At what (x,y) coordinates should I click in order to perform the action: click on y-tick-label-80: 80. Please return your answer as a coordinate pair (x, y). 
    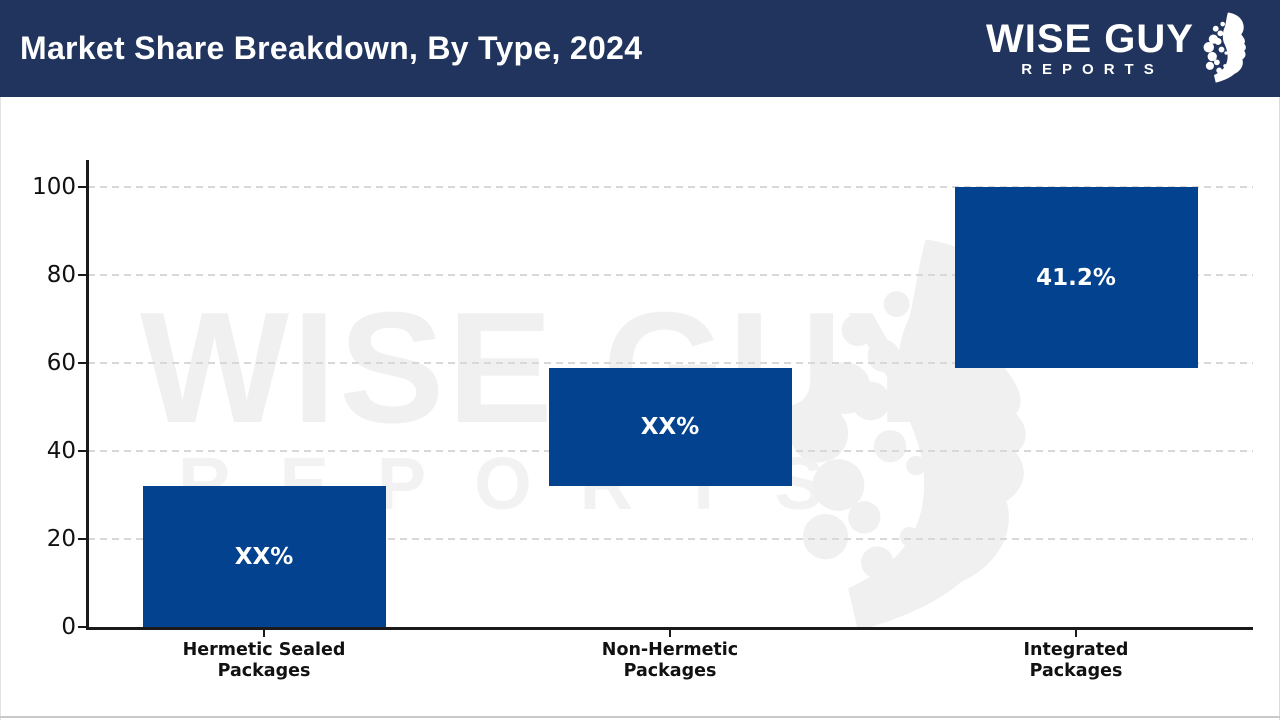
    Looking at the image, I should click on (61, 275).